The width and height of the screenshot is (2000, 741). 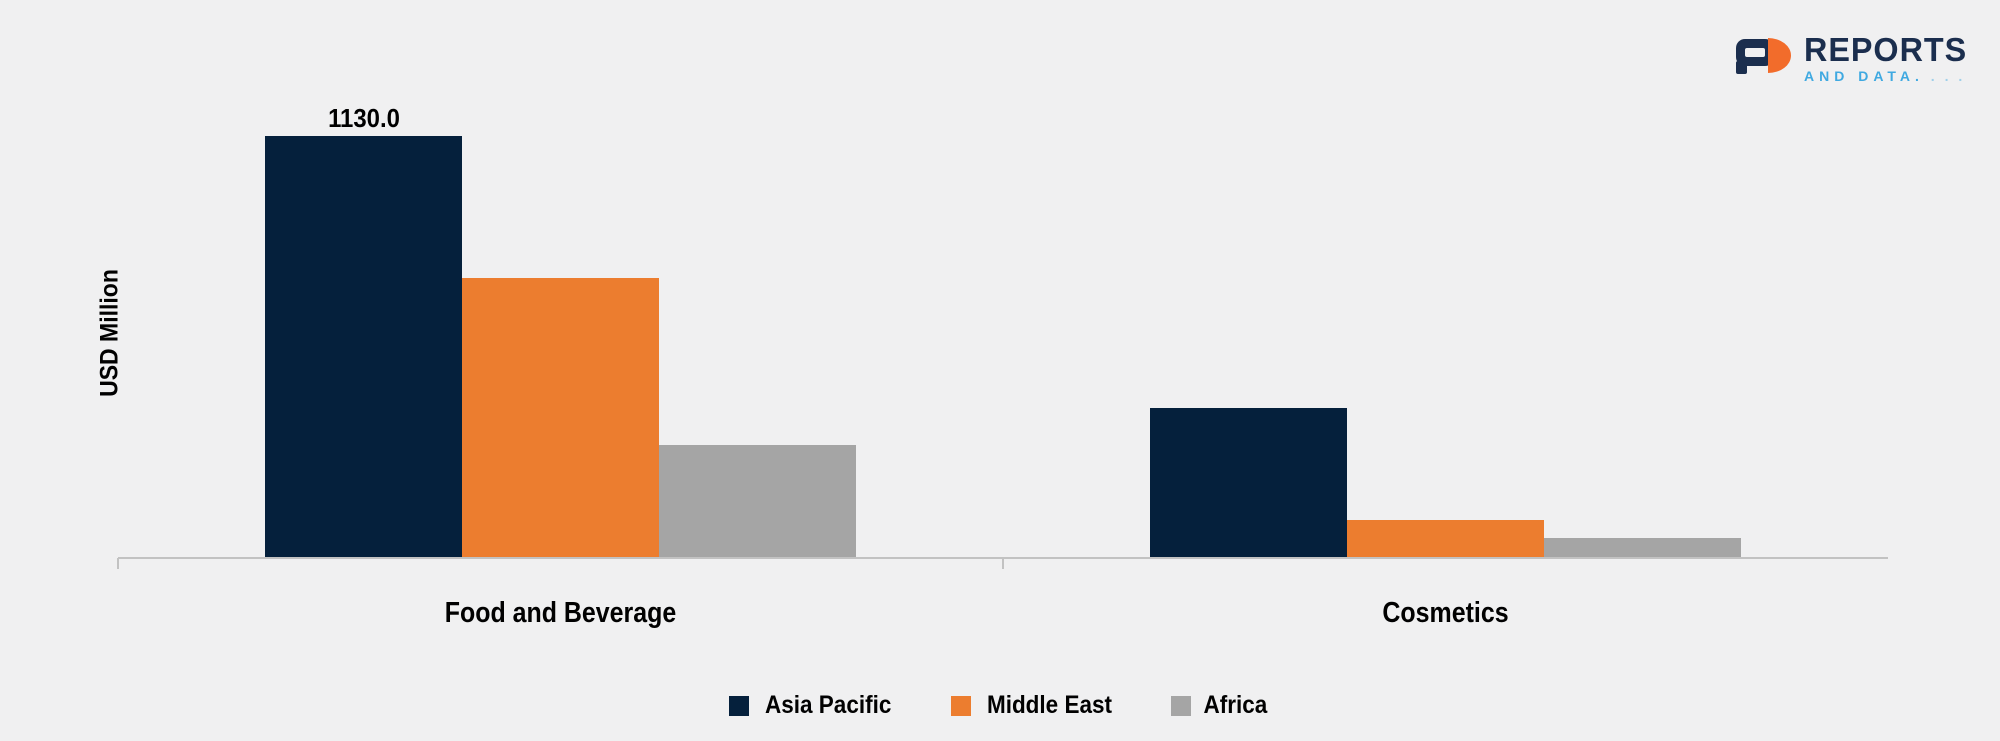 What do you see at coordinates (560, 613) in the screenshot?
I see `category-label: Food and Beverage` at bounding box center [560, 613].